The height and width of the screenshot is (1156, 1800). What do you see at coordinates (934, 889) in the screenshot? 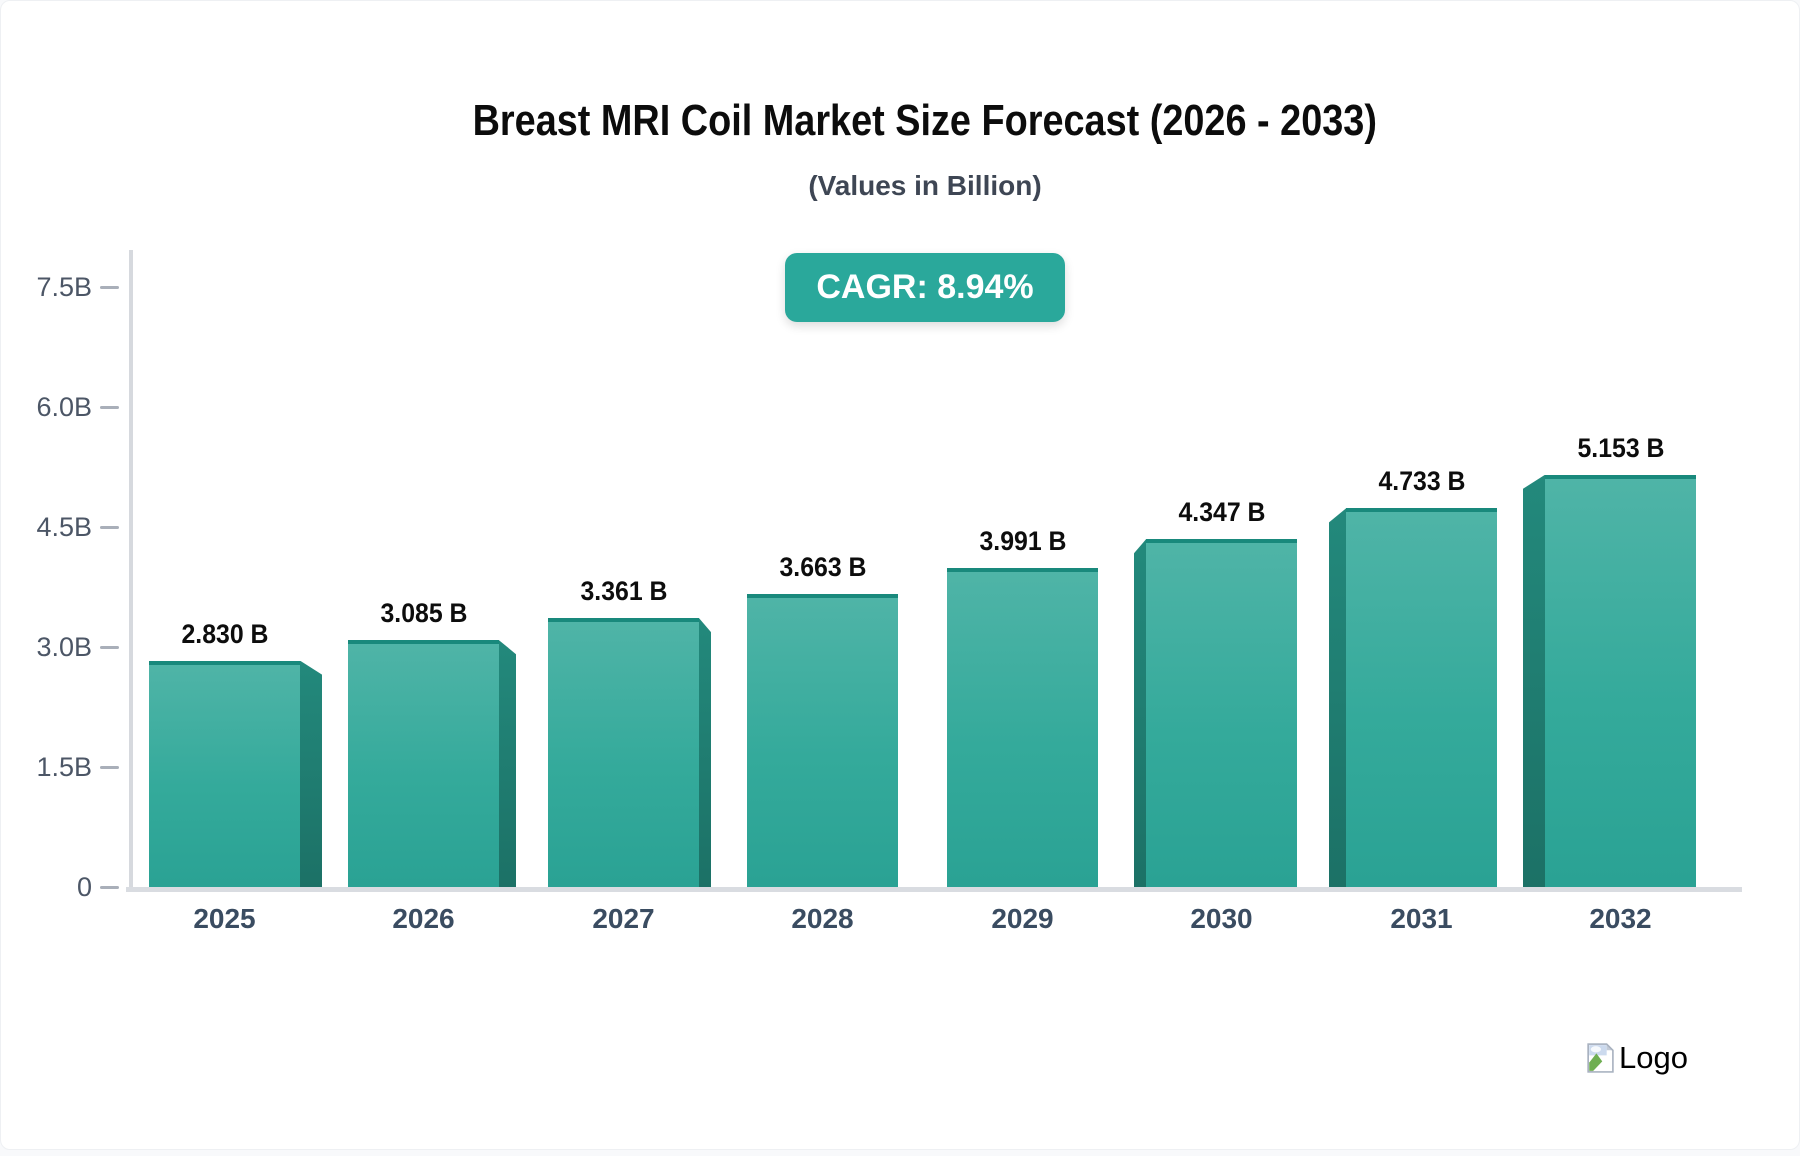
I see `x-axis-line` at bounding box center [934, 889].